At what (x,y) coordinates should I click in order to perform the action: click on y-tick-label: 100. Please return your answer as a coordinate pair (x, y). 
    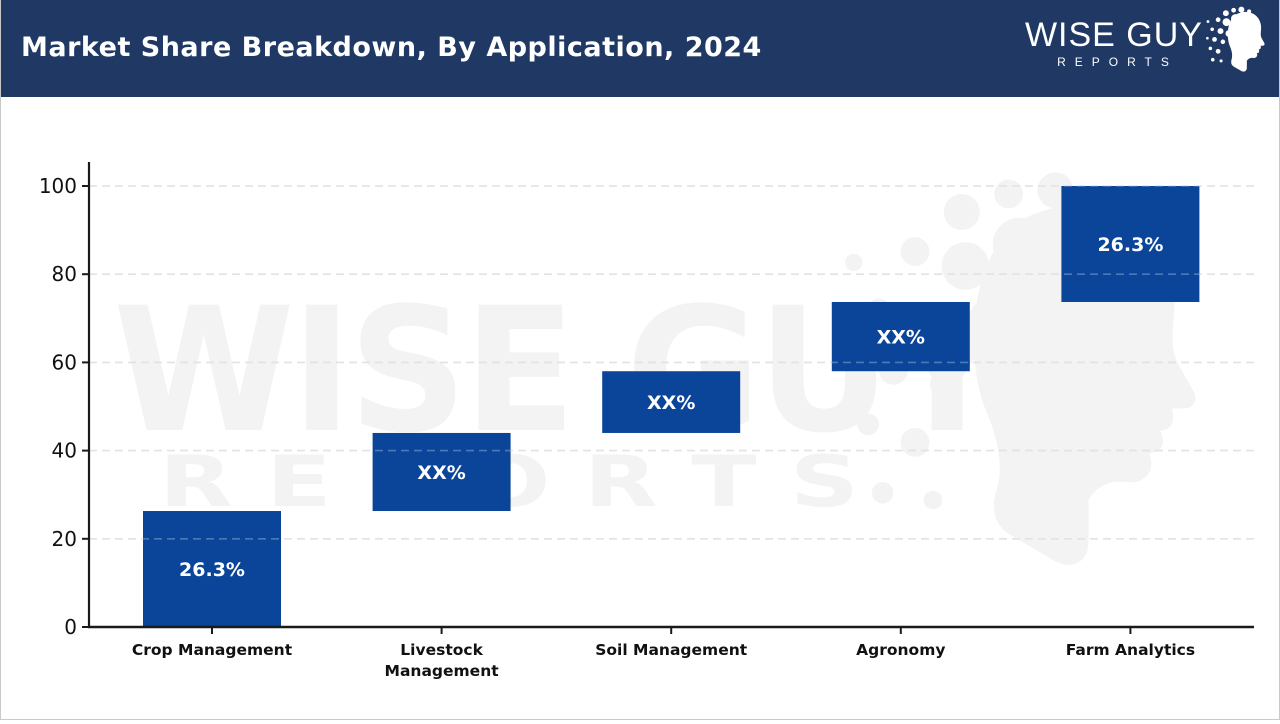
    Looking at the image, I should click on (58, 186).